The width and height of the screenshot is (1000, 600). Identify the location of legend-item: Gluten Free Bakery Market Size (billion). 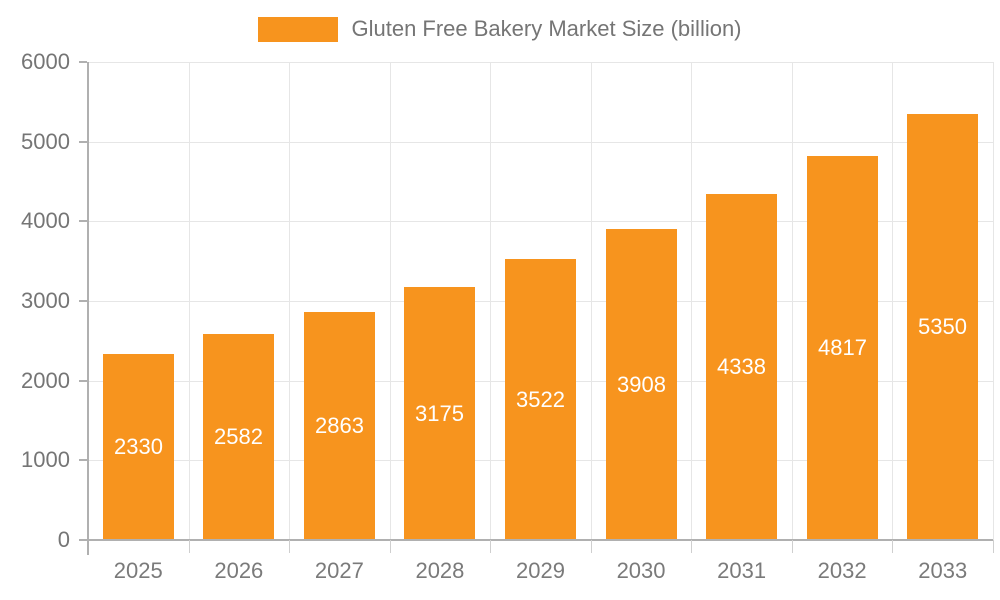
(500, 29).